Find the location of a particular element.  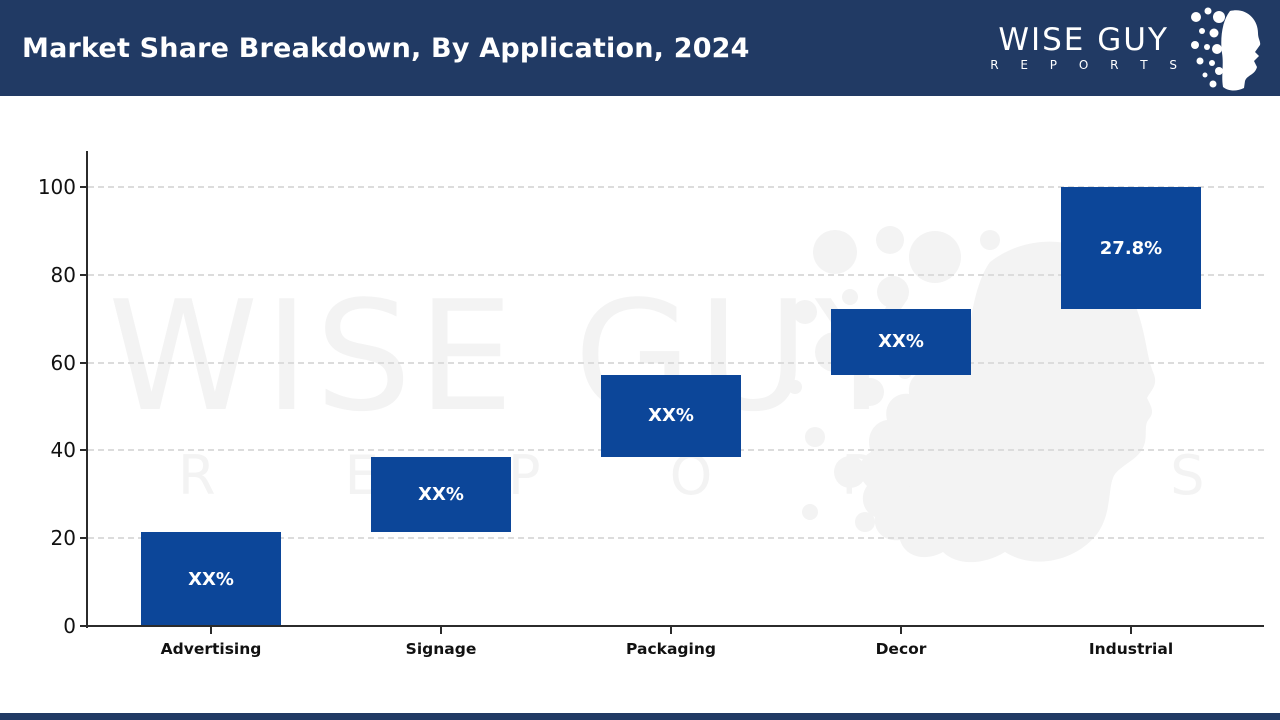

ytick-label-0: 0 is located at coordinates (69, 626).